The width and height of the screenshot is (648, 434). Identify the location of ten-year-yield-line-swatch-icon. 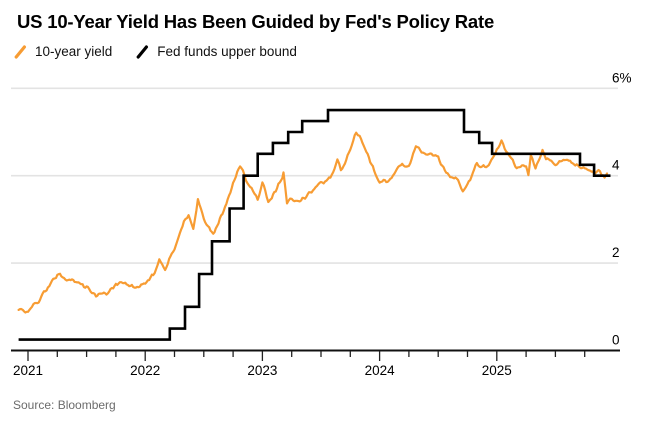
(20, 51).